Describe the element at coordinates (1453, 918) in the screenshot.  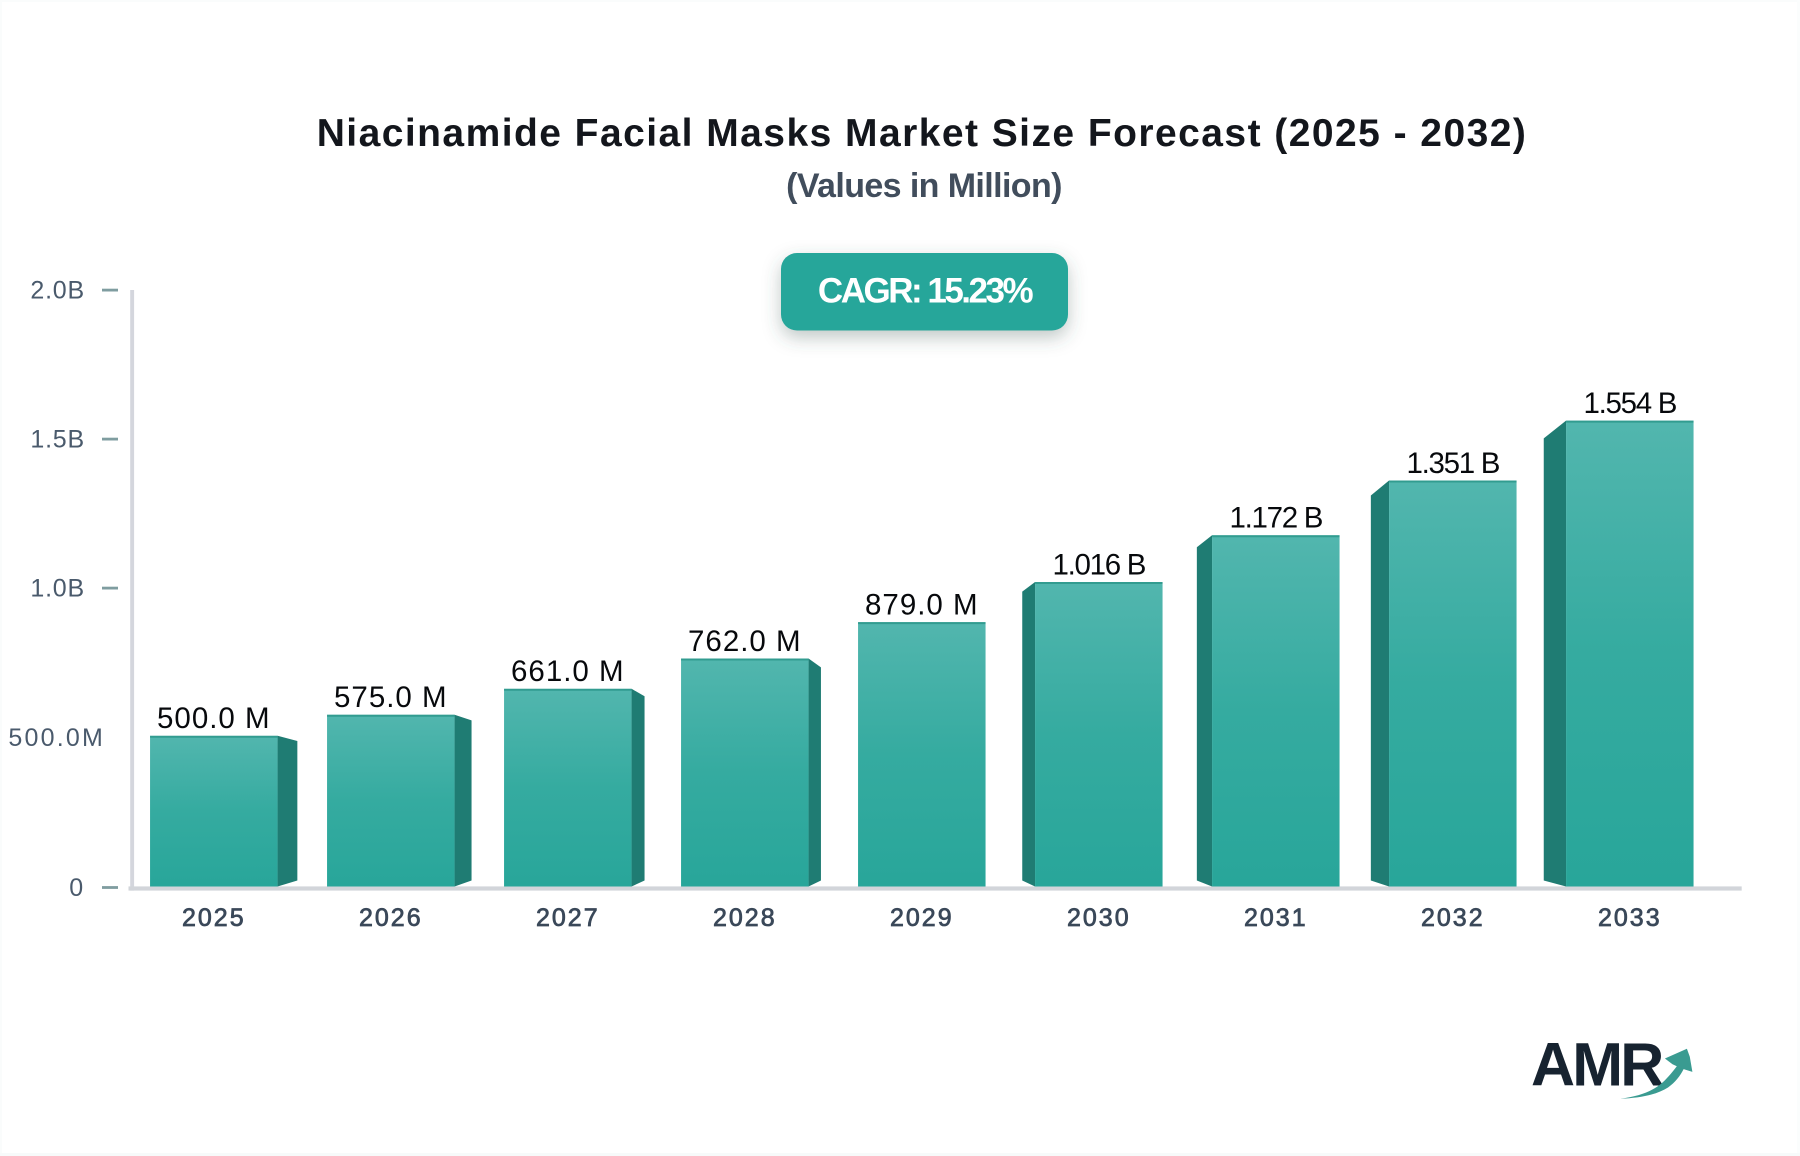
I see `svg-text: 2032` at that location.